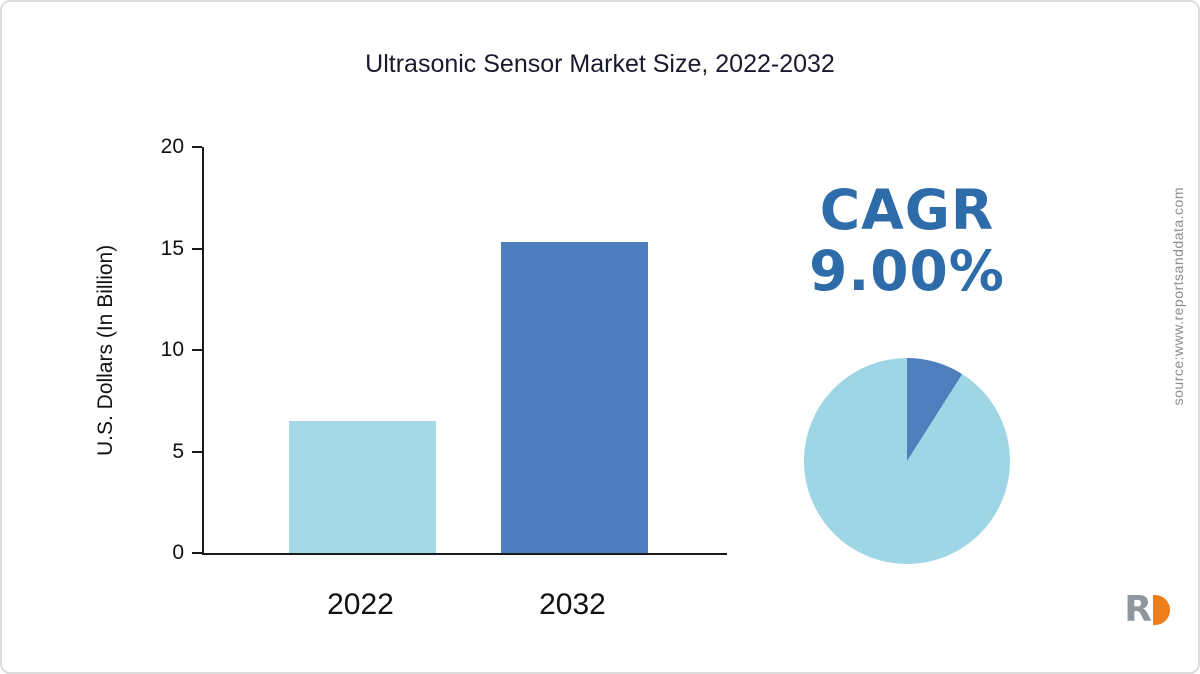  I want to click on chart-title: Ultrasonic Sensor Market Size, 2022-2032, so click(600, 64).